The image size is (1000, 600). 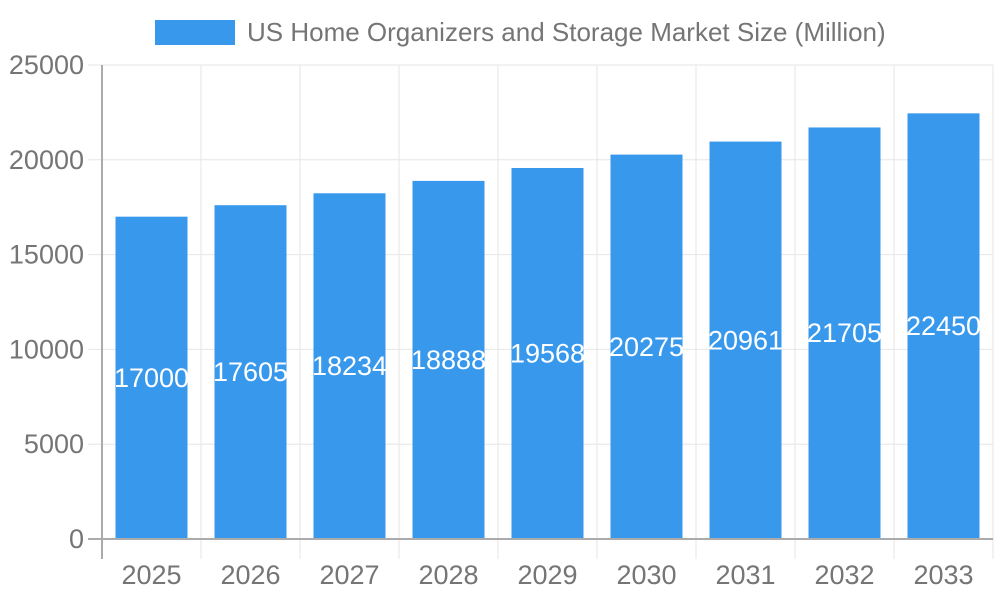 I want to click on y-tick-label: 5000, so click(x=54, y=444).